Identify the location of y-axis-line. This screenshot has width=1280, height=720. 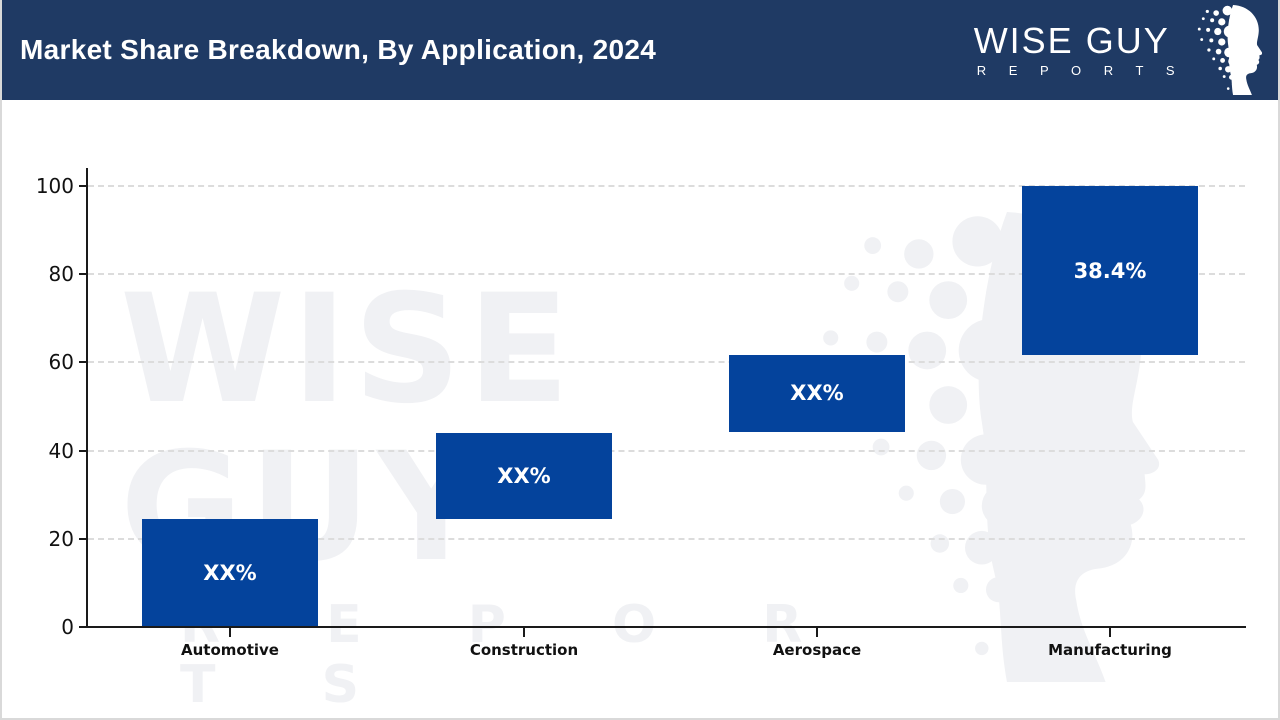
(87, 398).